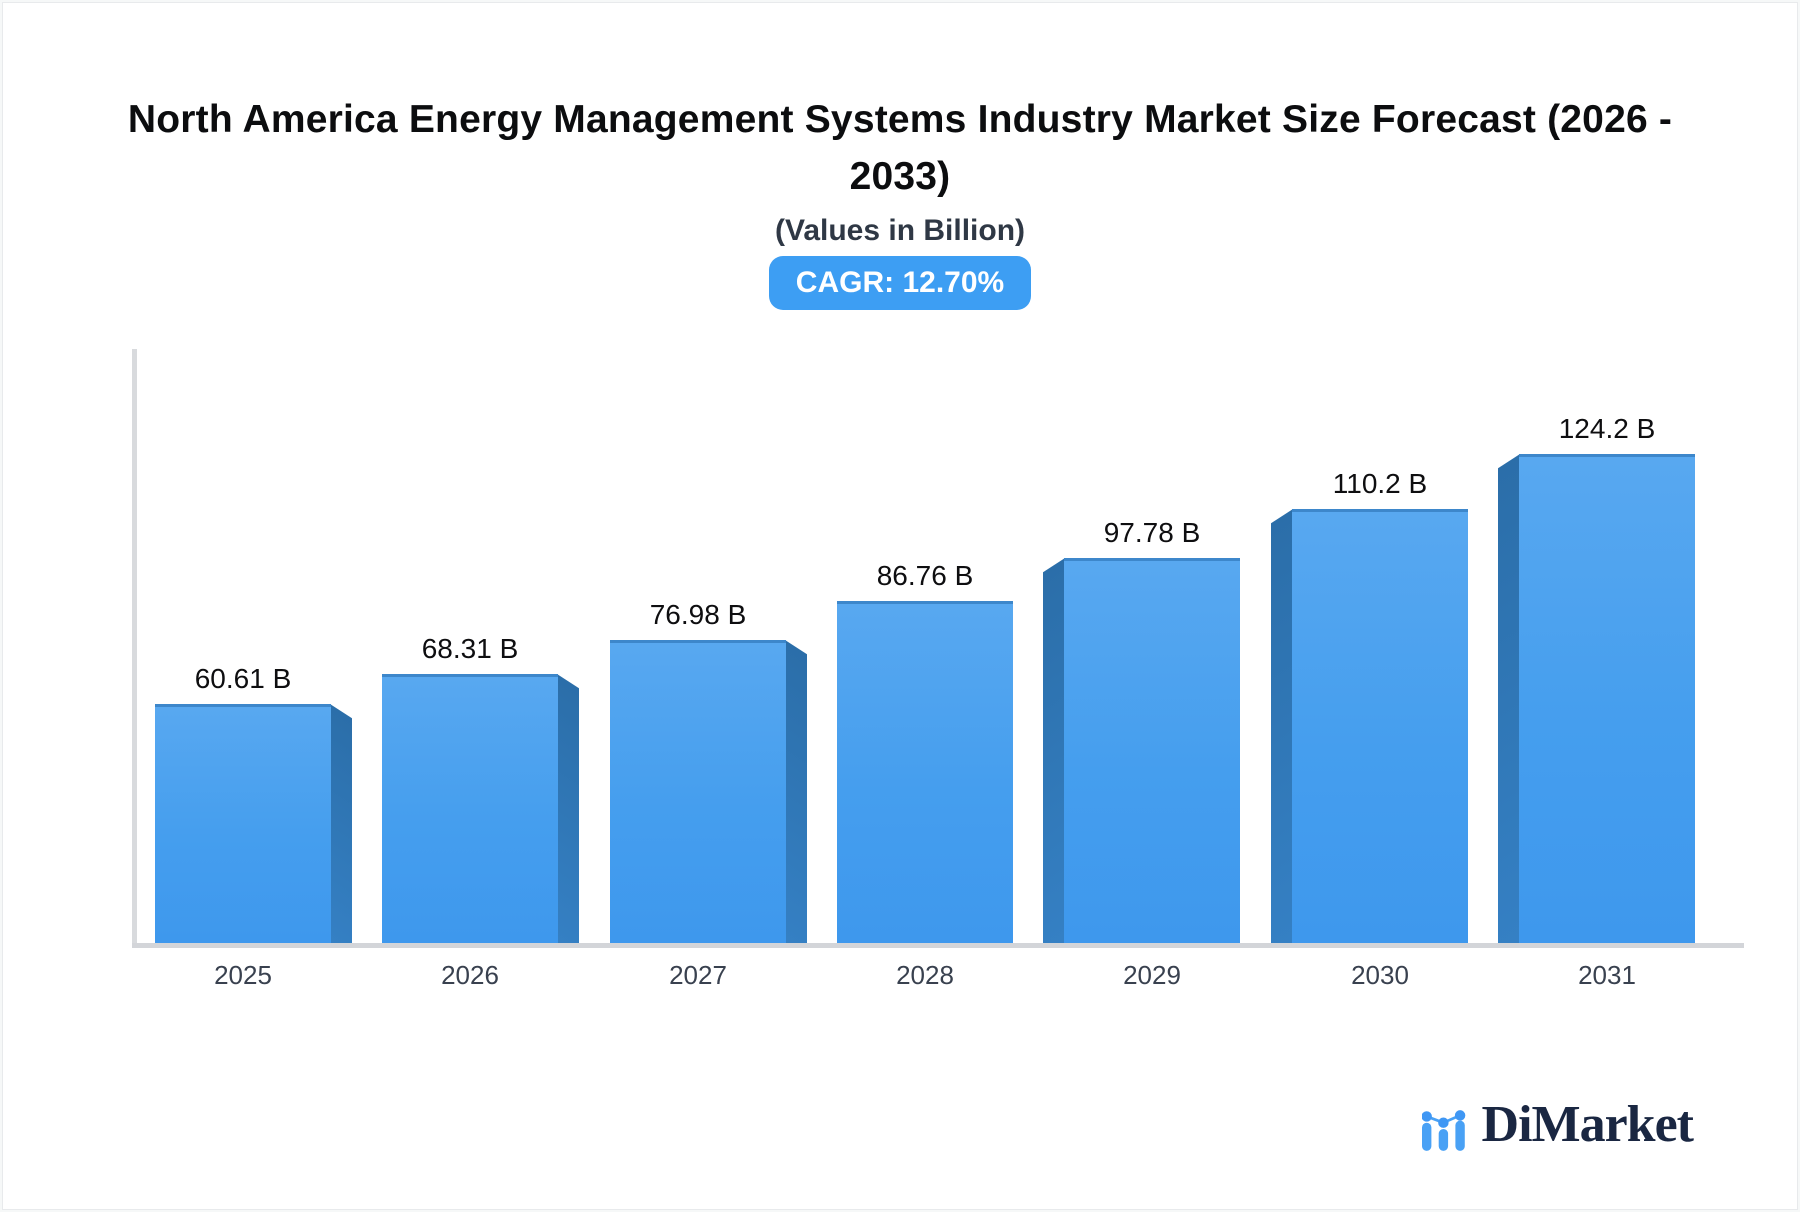  Describe the element at coordinates (796, 794) in the screenshot. I see `bar-side-2027` at that location.